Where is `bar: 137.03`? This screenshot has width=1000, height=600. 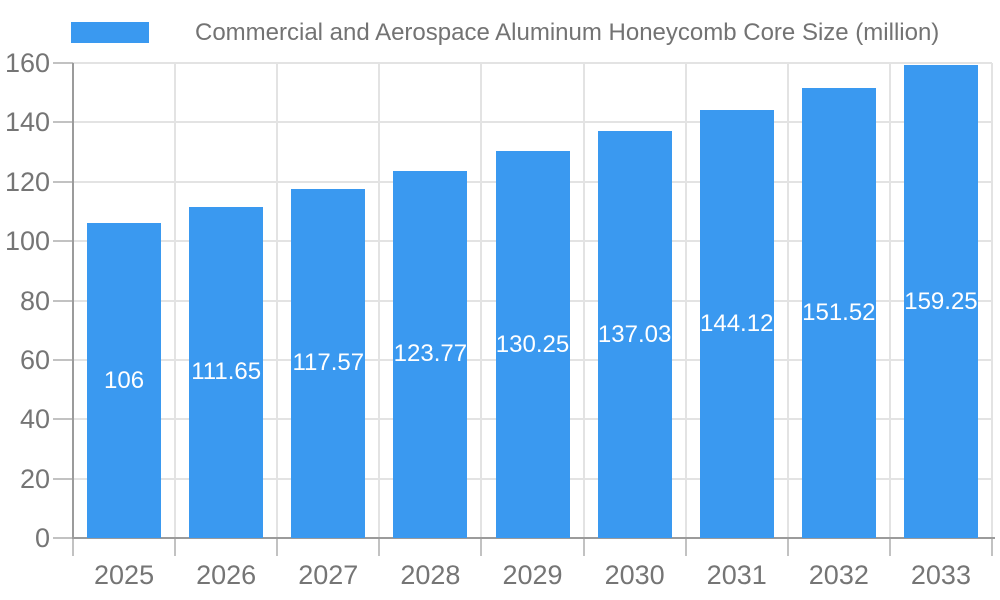 bar: 137.03 is located at coordinates (634, 334).